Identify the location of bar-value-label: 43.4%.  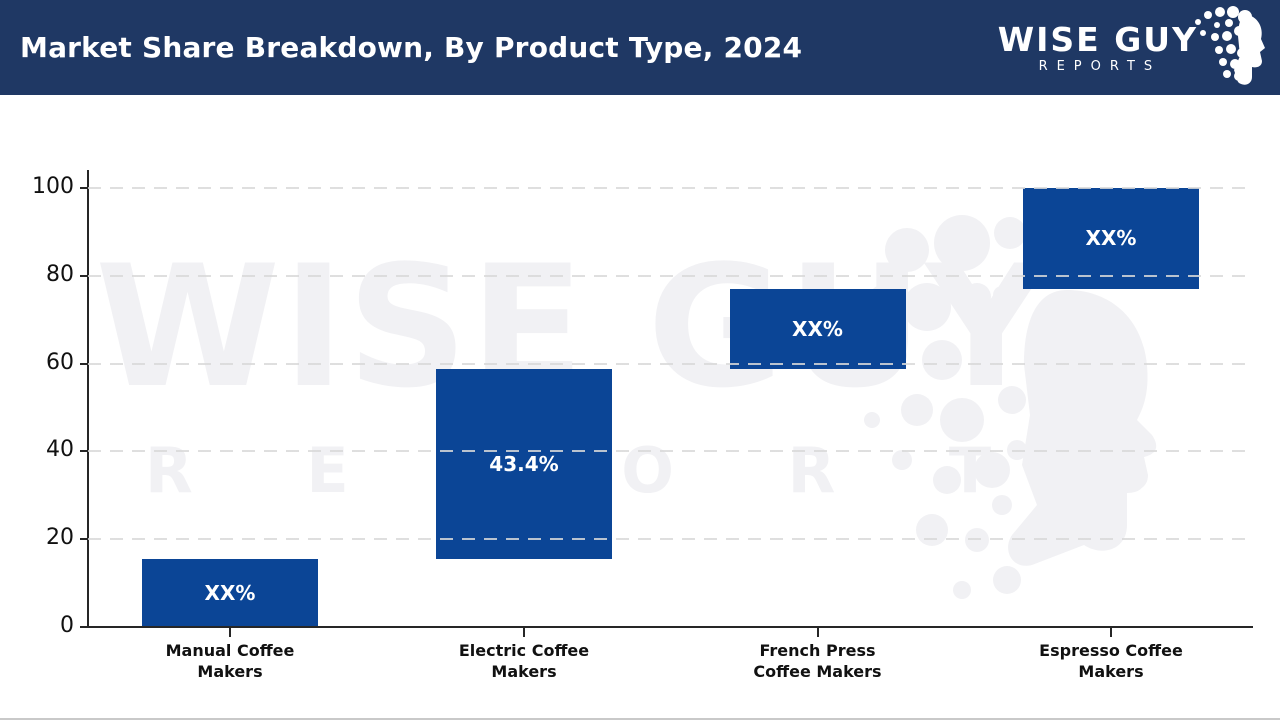
(524, 464).